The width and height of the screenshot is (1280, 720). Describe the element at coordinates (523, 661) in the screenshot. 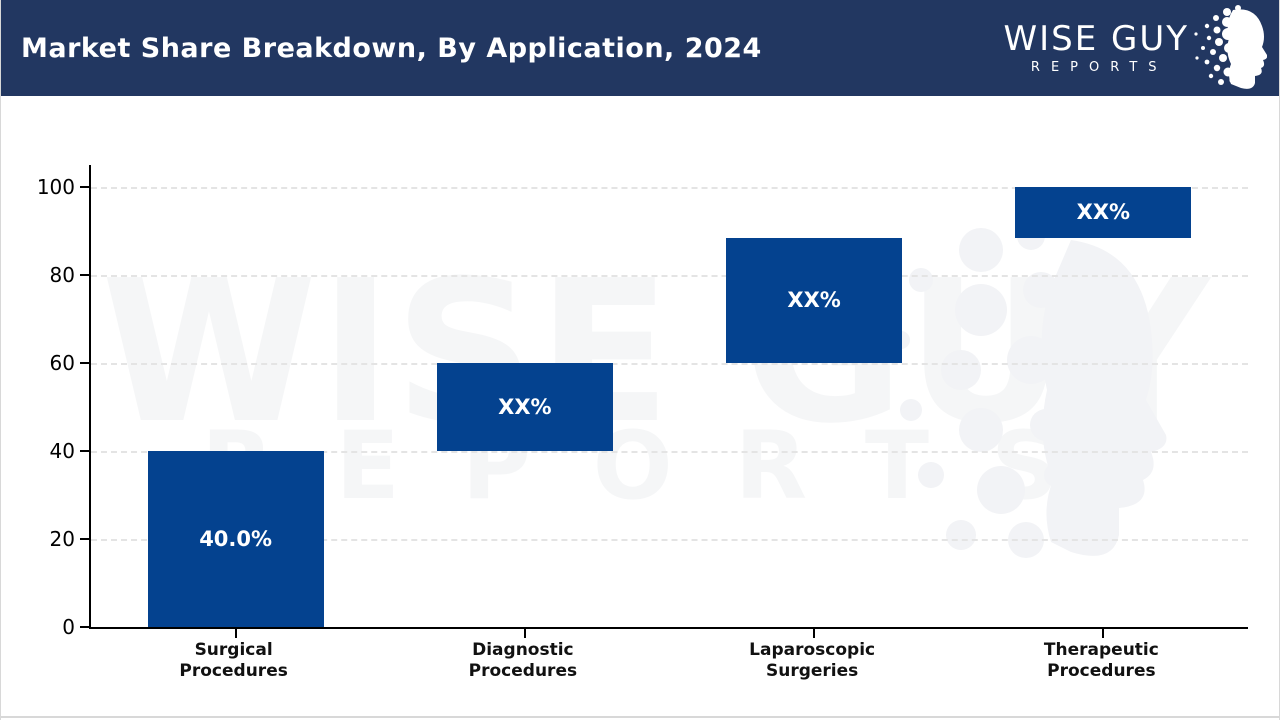

I see `category-label: Diagnostic Procedures` at that location.